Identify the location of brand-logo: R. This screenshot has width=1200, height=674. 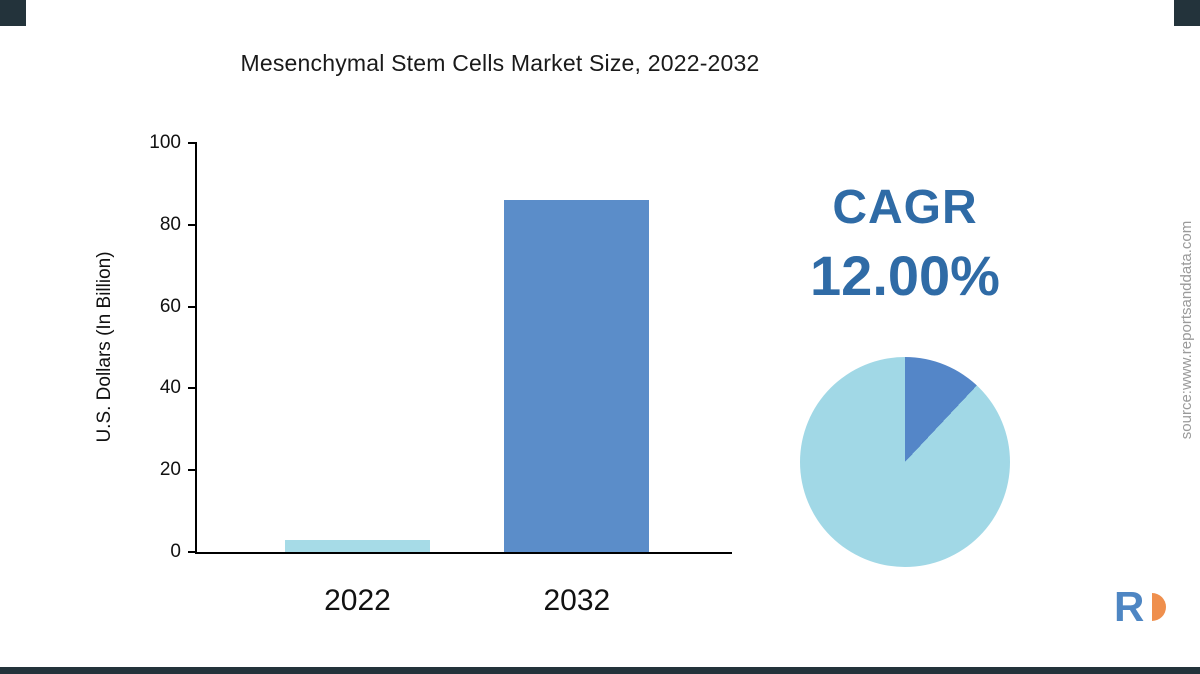
(1142, 606).